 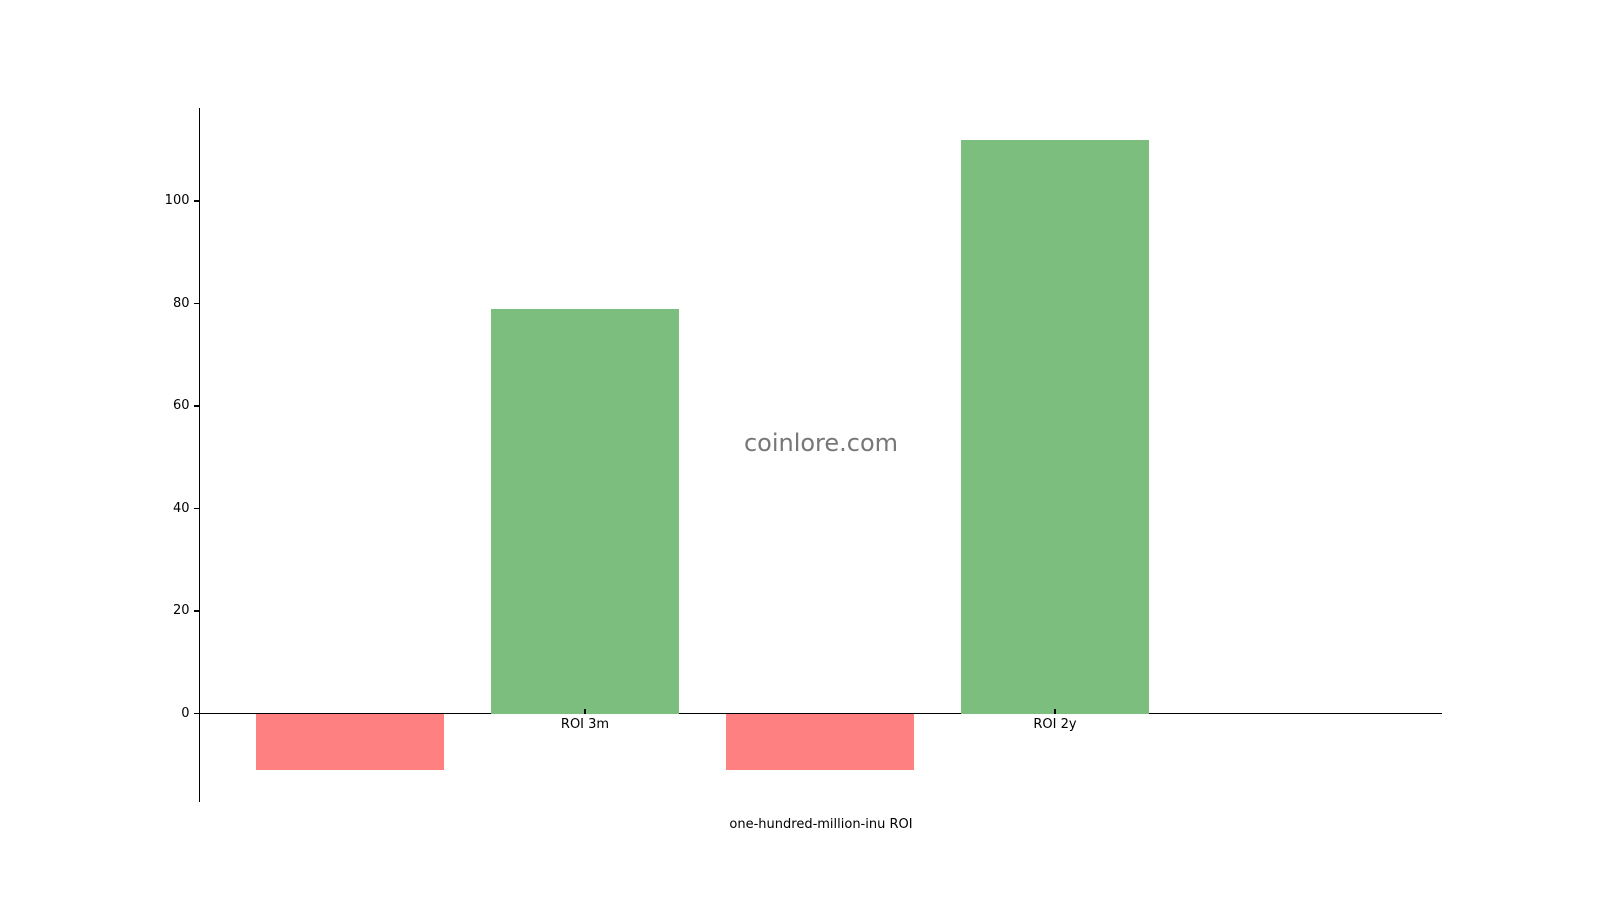 I want to click on x-tick-label: ROI 3m, so click(x=585, y=724).